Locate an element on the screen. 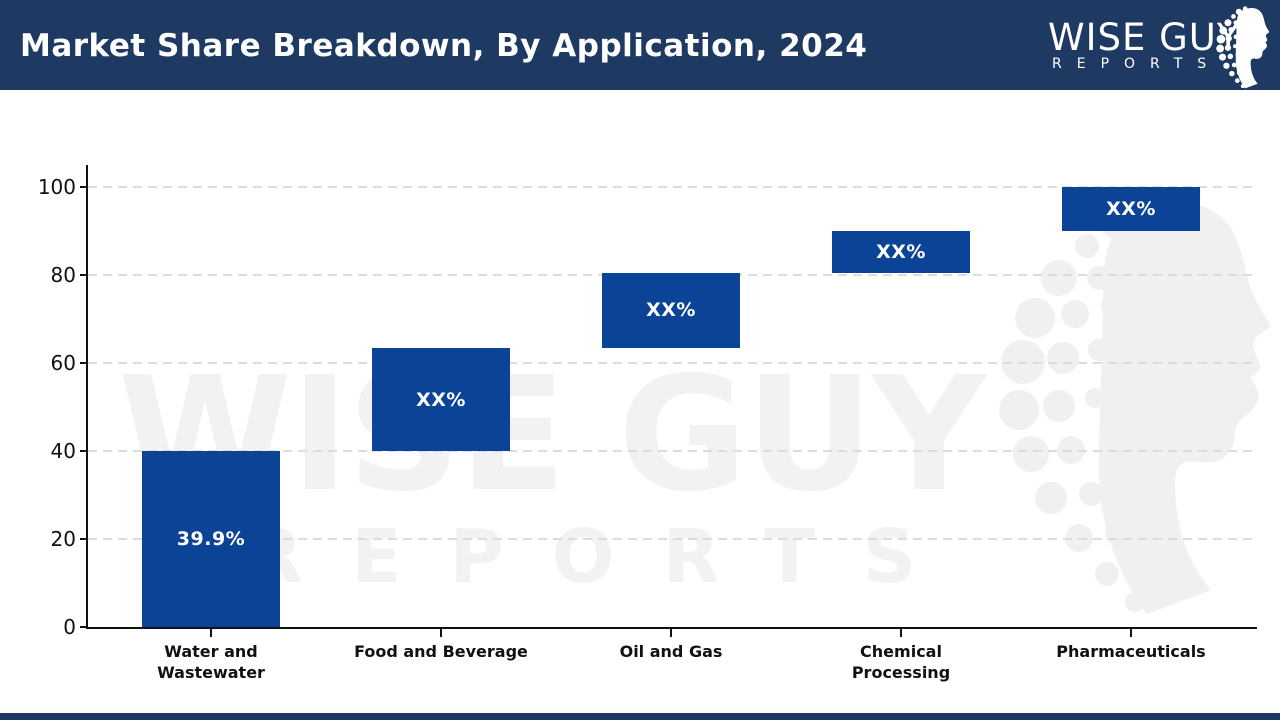  y-tick-label: 40 is located at coordinates (63, 451).